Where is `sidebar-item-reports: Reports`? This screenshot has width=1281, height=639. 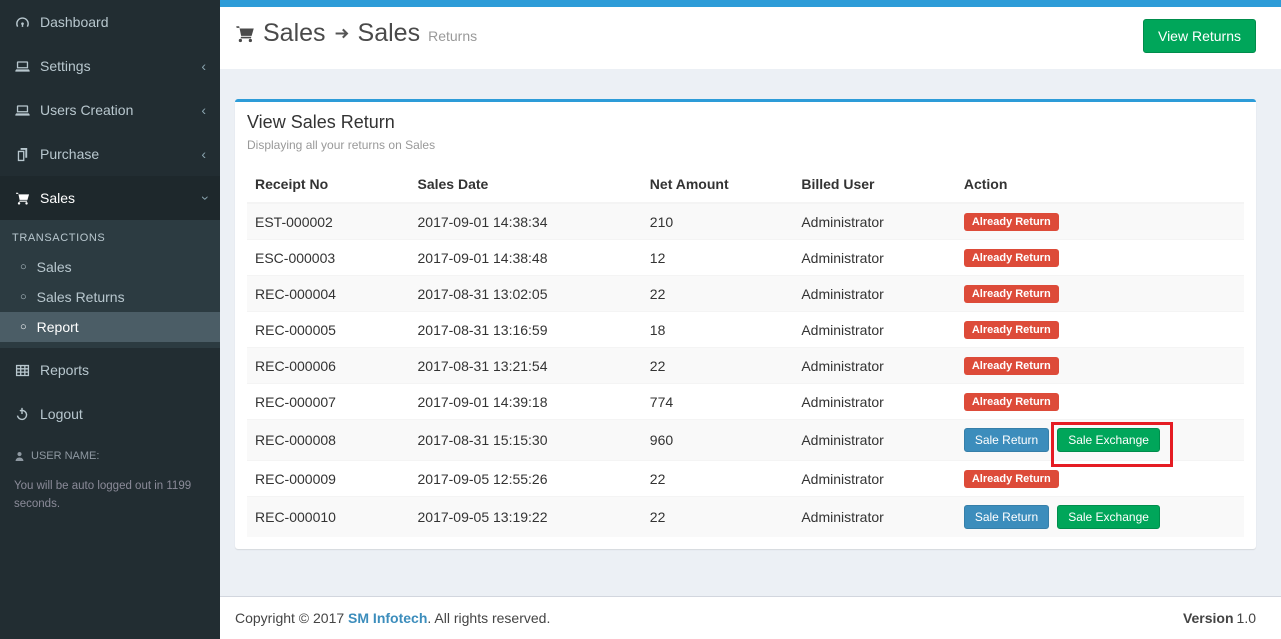
sidebar-item-reports: Reports is located at coordinates (110, 370).